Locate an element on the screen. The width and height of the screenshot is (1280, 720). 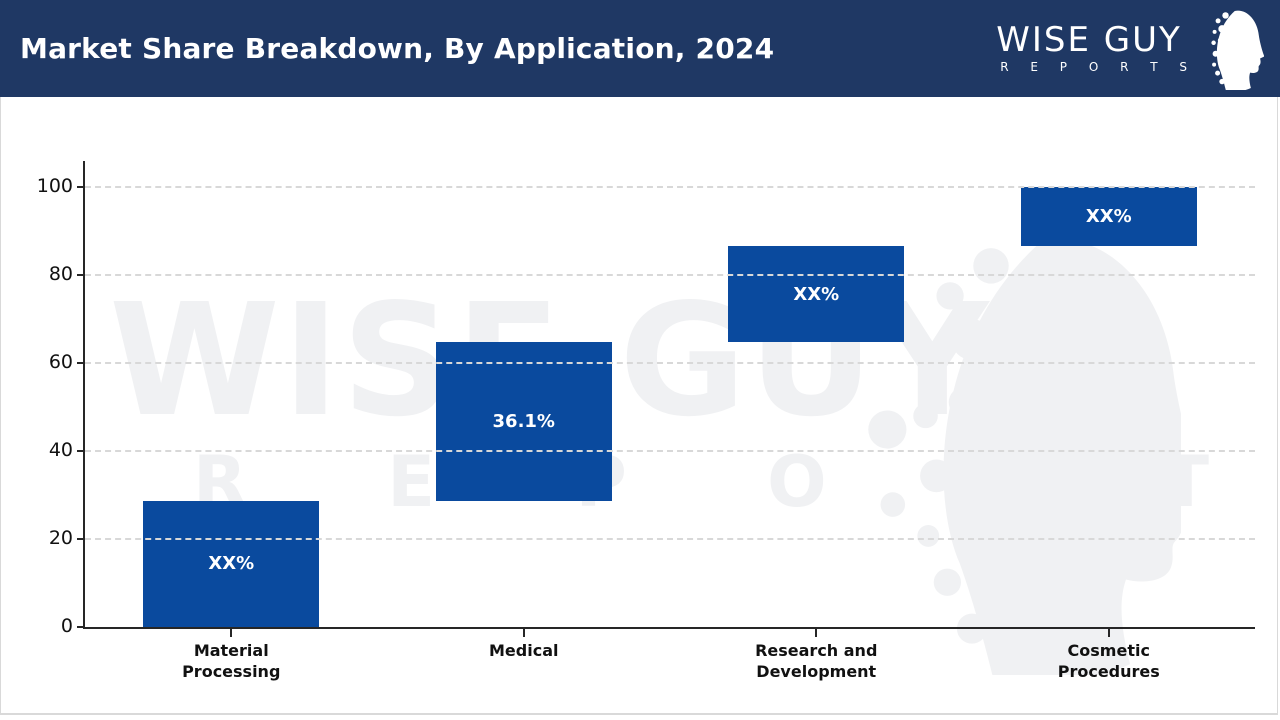
x-category-label-cosmetic-procedures: Cosmetic Procedures is located at coordinates (1108, 661).